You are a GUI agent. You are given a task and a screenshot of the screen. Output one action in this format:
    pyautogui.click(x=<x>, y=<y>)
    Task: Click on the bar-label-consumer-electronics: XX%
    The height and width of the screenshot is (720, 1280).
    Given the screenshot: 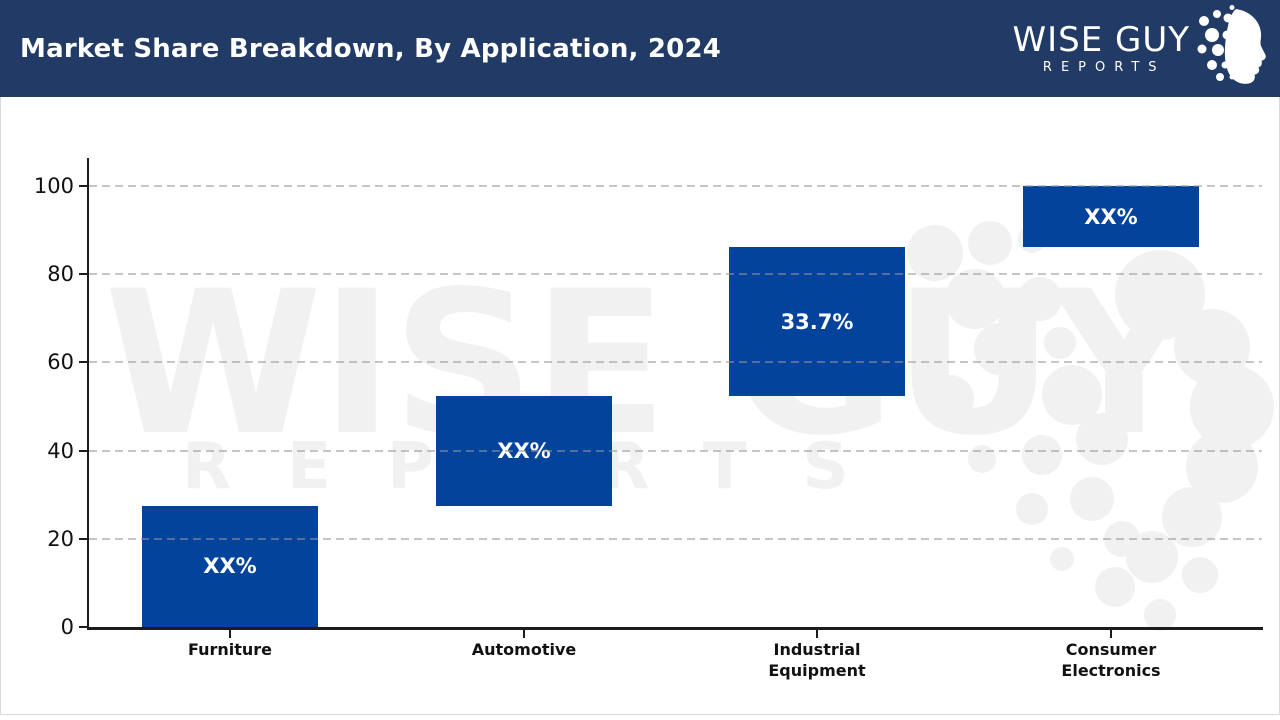 What is the action you would take?
    pyautogui.click(x=1111, y=216)
    